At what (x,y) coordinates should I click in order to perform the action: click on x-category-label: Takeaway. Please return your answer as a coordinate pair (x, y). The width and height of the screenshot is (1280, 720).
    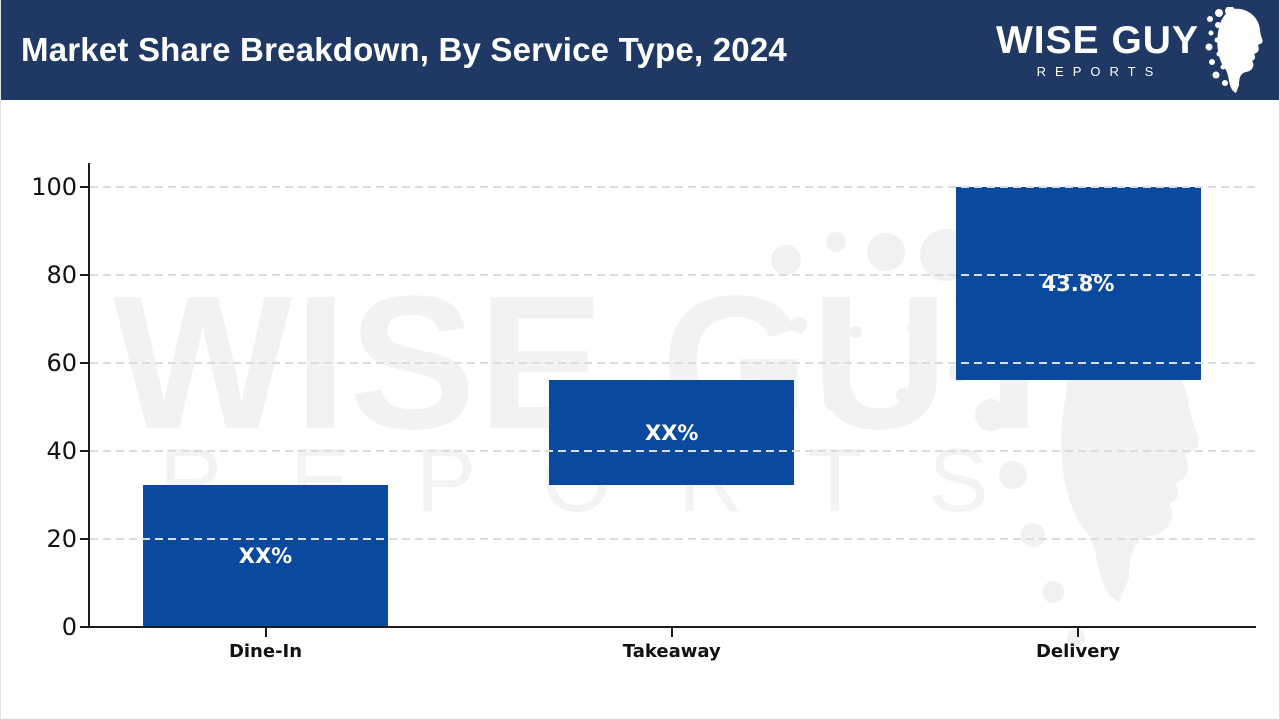
    Looking at the image, I should click on (671, 651).